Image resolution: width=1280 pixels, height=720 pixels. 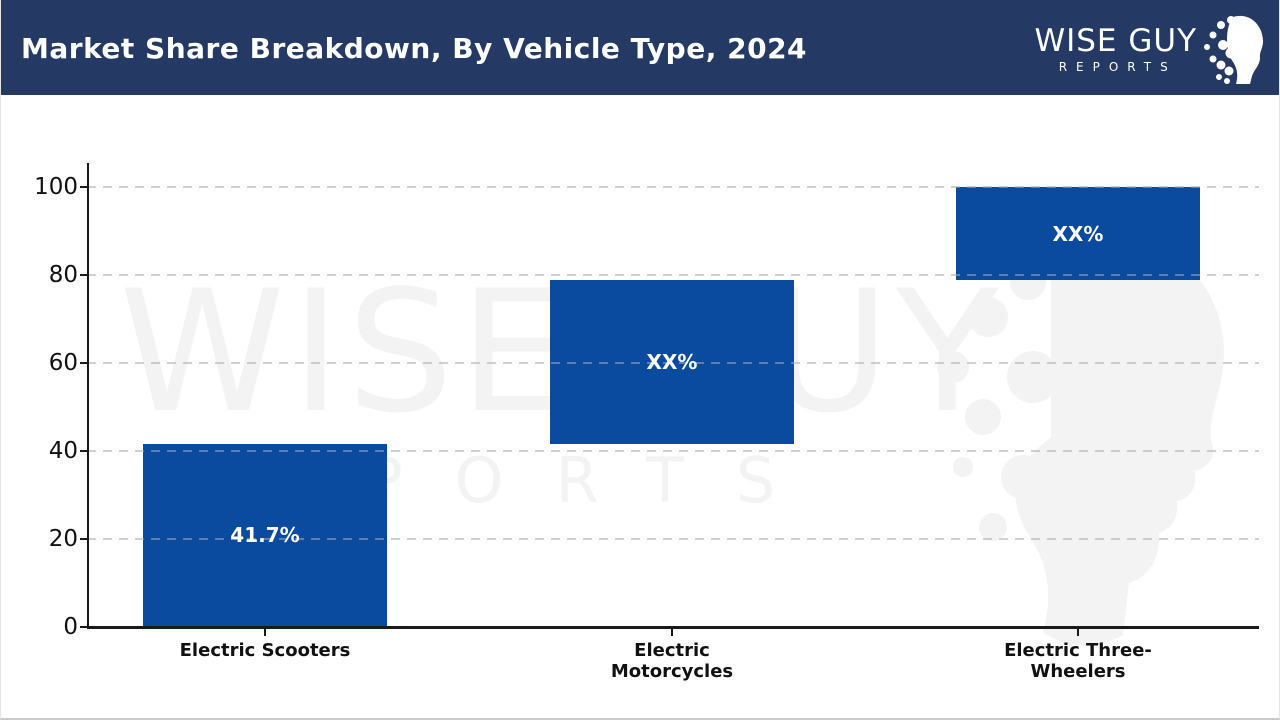 I want to click on logo-text: WISE GUY REPORTS, so click(x=1115, y=49).